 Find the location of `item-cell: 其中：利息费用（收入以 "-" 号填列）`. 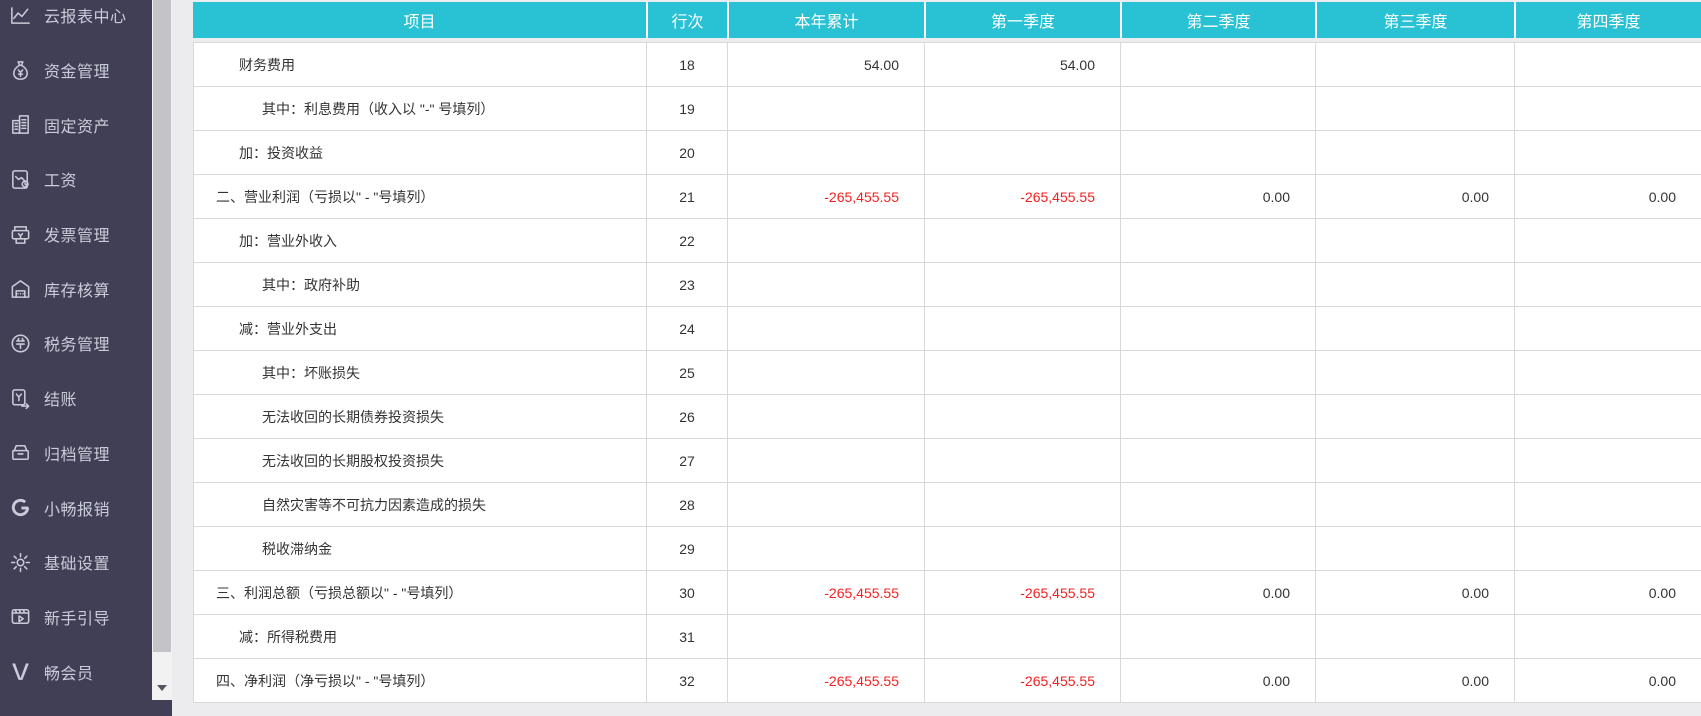

item-cell: 其中：利息费用（收入以 "-" 号填列） is located at coordinates (378, 108).